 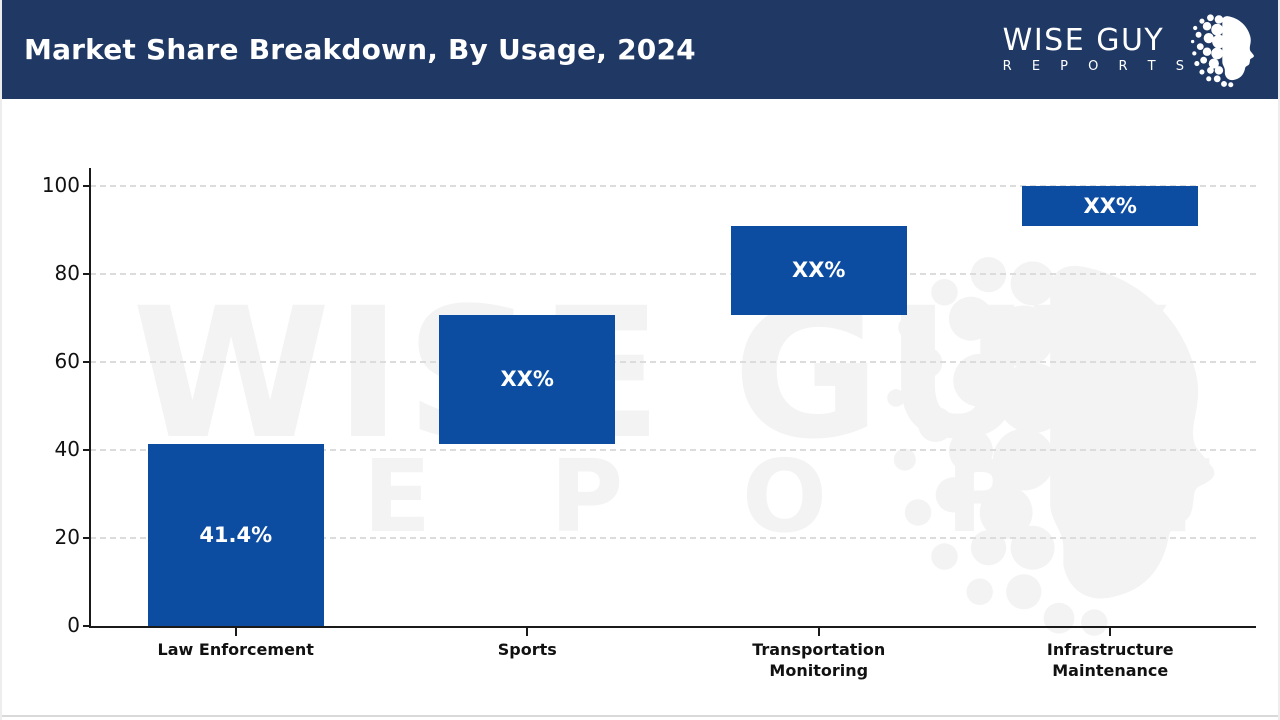 I want to click on y-axis-tick-label: 100, so click(x=60, y=185).